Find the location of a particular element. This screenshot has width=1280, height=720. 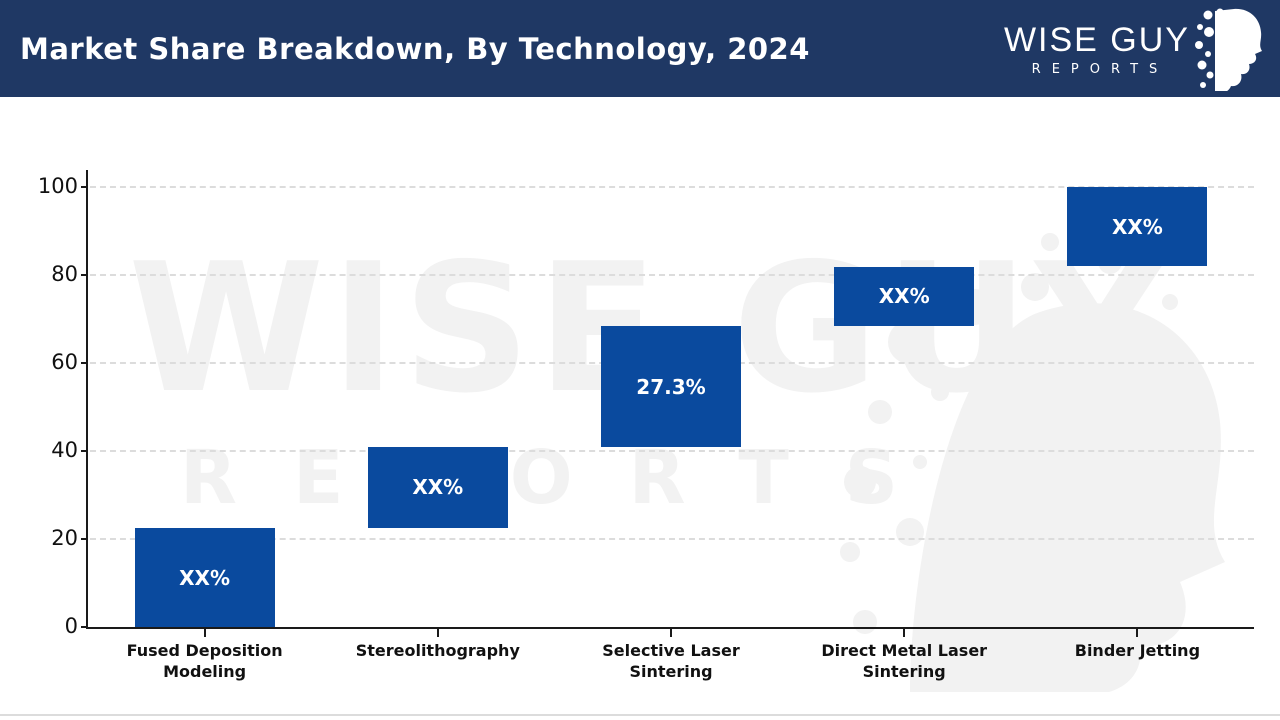

y-axis-line is located at coordinates (87, 399).